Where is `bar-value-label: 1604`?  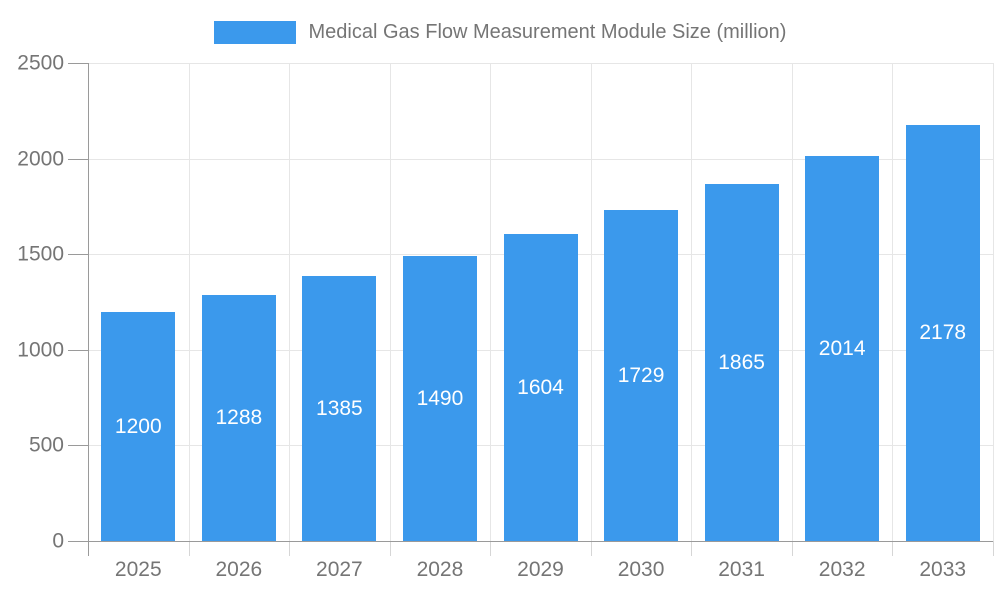 bar-value-label: 1604 is located at coordinates (540, 388).